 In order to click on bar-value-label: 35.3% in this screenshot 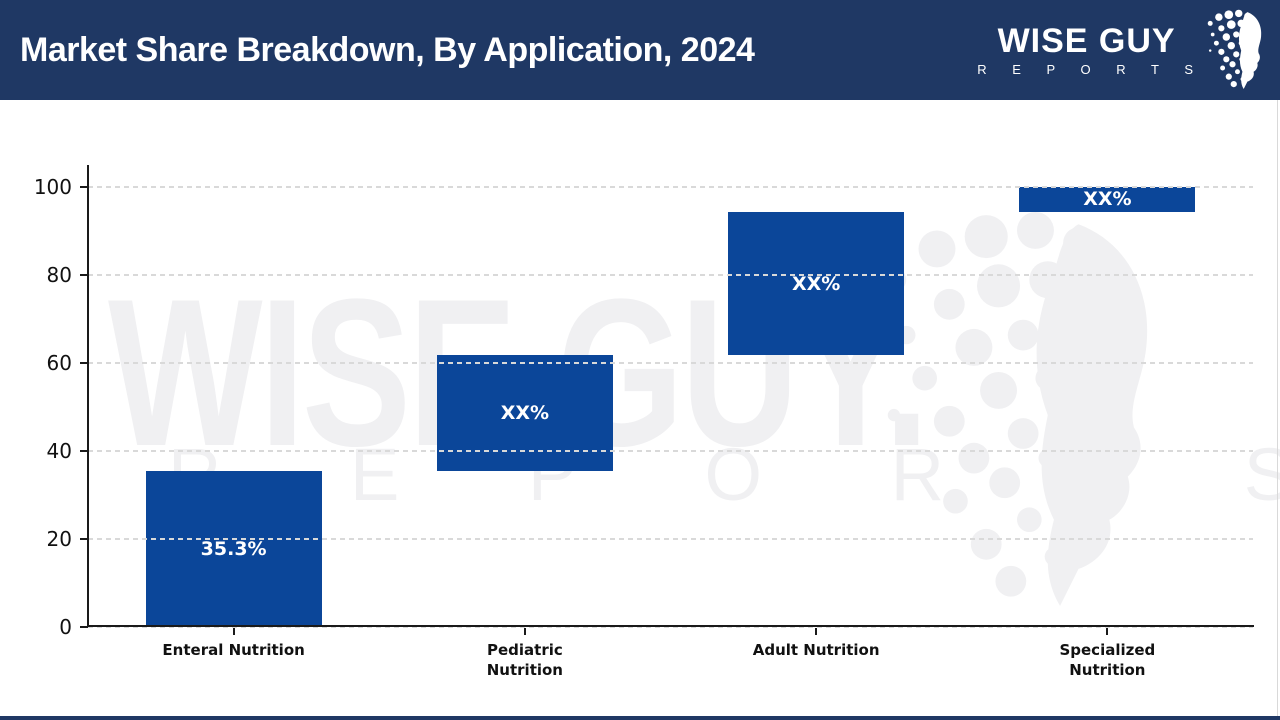, I will do `click(233, 548)`.